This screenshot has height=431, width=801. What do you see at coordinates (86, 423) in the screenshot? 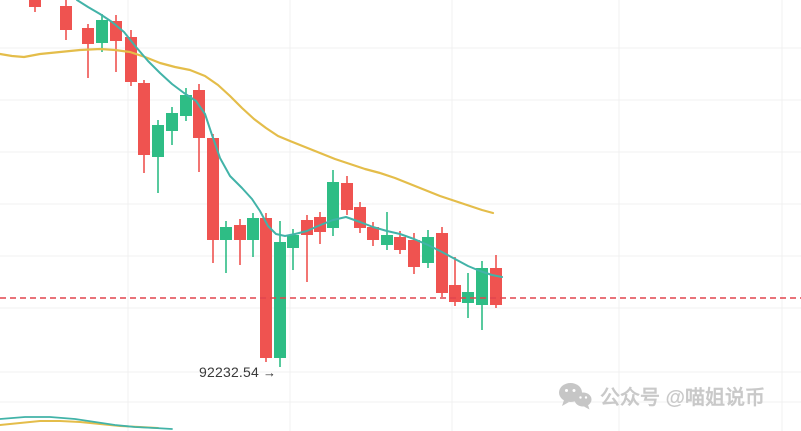
I see `secondary-ma-fast-line` at bounding box center [86, 423].